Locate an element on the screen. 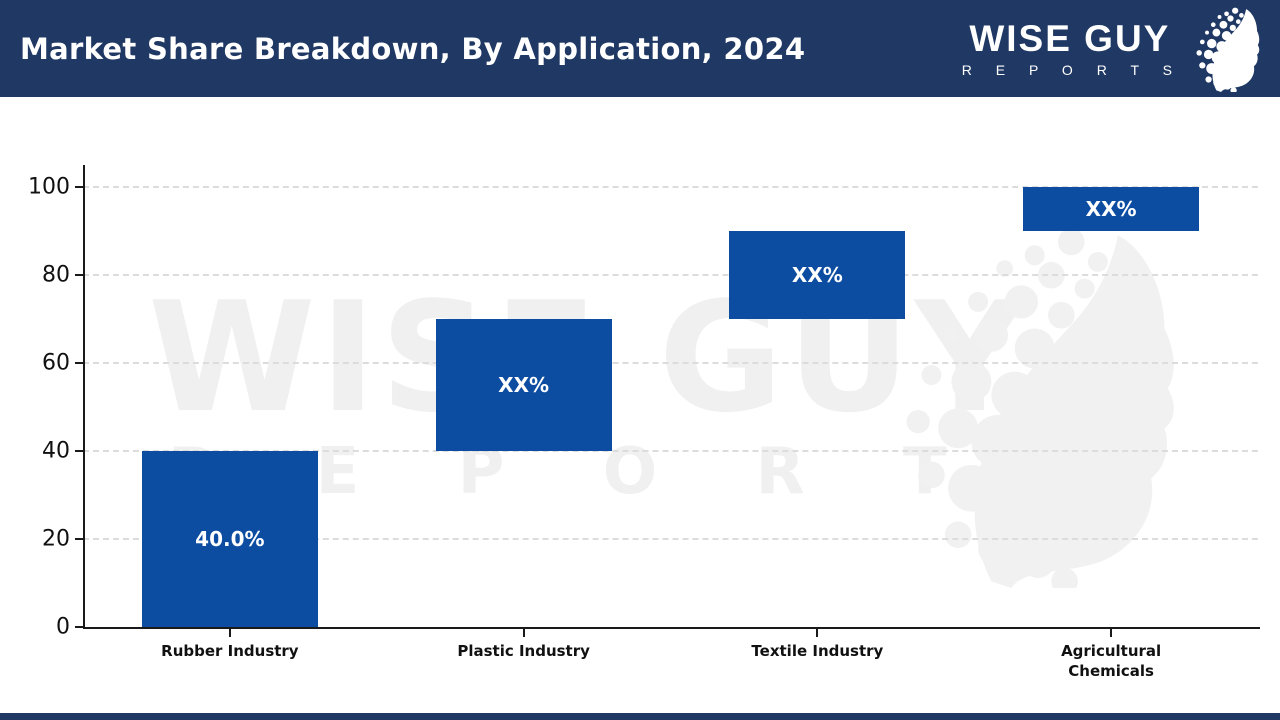  x-axis-line is located at coordinates (671, 628).